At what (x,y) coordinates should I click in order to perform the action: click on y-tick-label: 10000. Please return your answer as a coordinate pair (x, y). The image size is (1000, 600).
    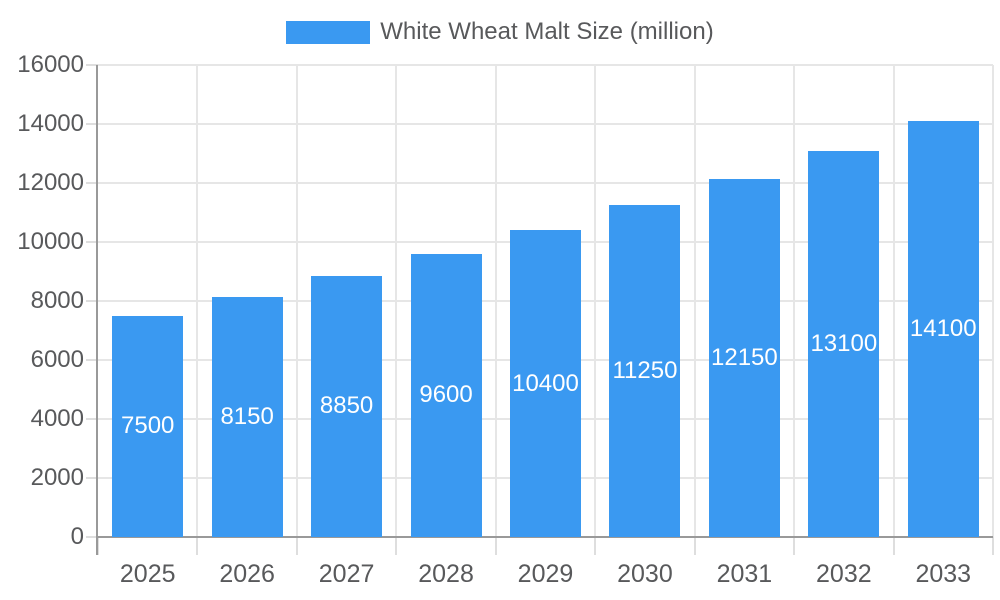
    Looking at the image, I should click on (50, 241).